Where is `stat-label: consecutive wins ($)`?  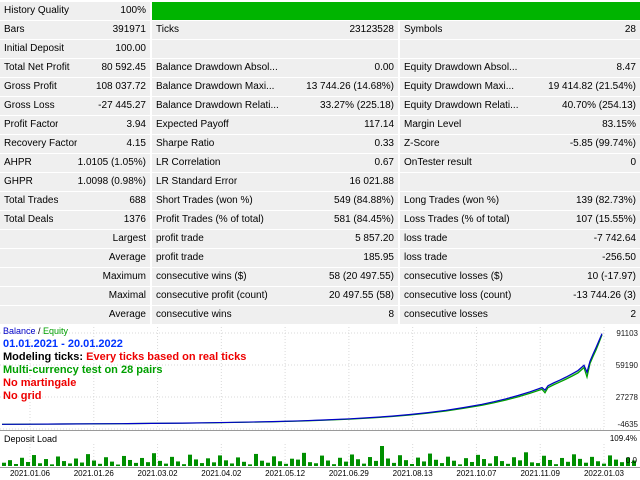 stat-label: consecutive wins ($) is located at coordinates (201, 276).